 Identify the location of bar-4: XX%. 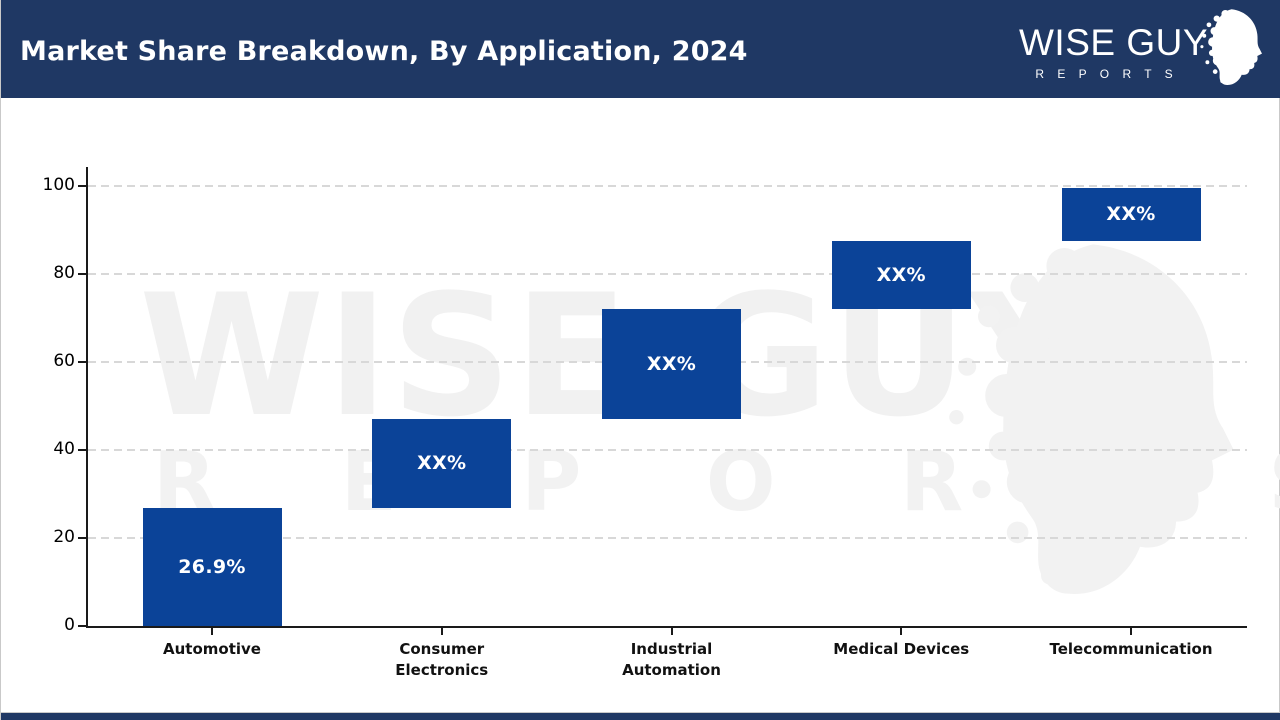
(1131, 214).